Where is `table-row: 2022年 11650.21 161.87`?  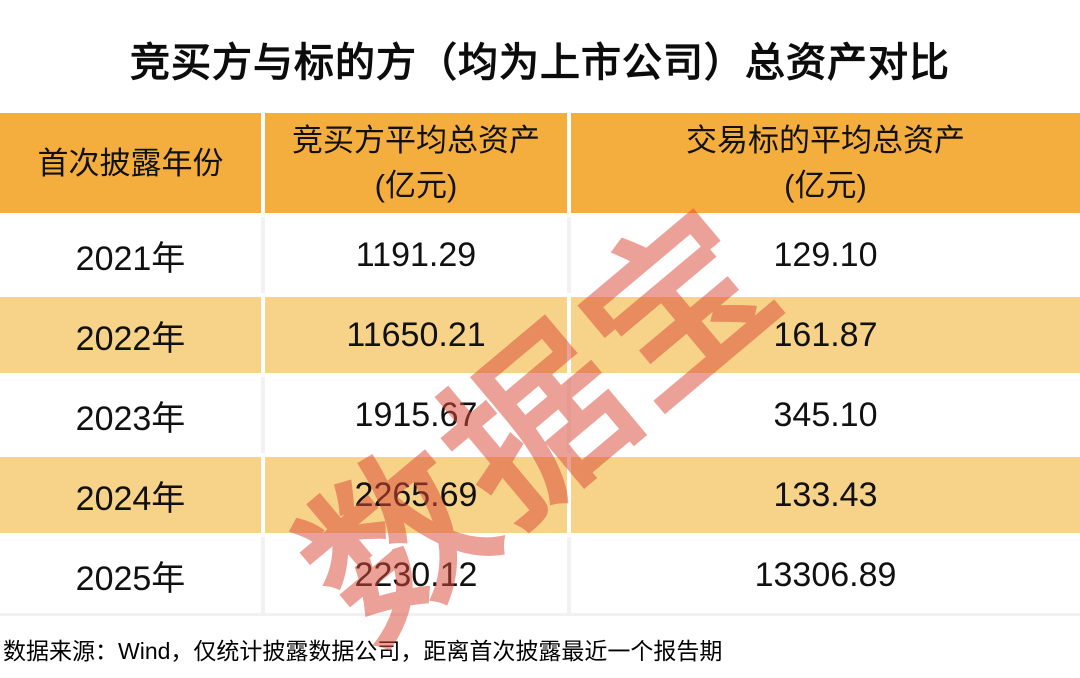 table-row: 2022年 11650.21 161.87 is located at coordinates (540, 335).